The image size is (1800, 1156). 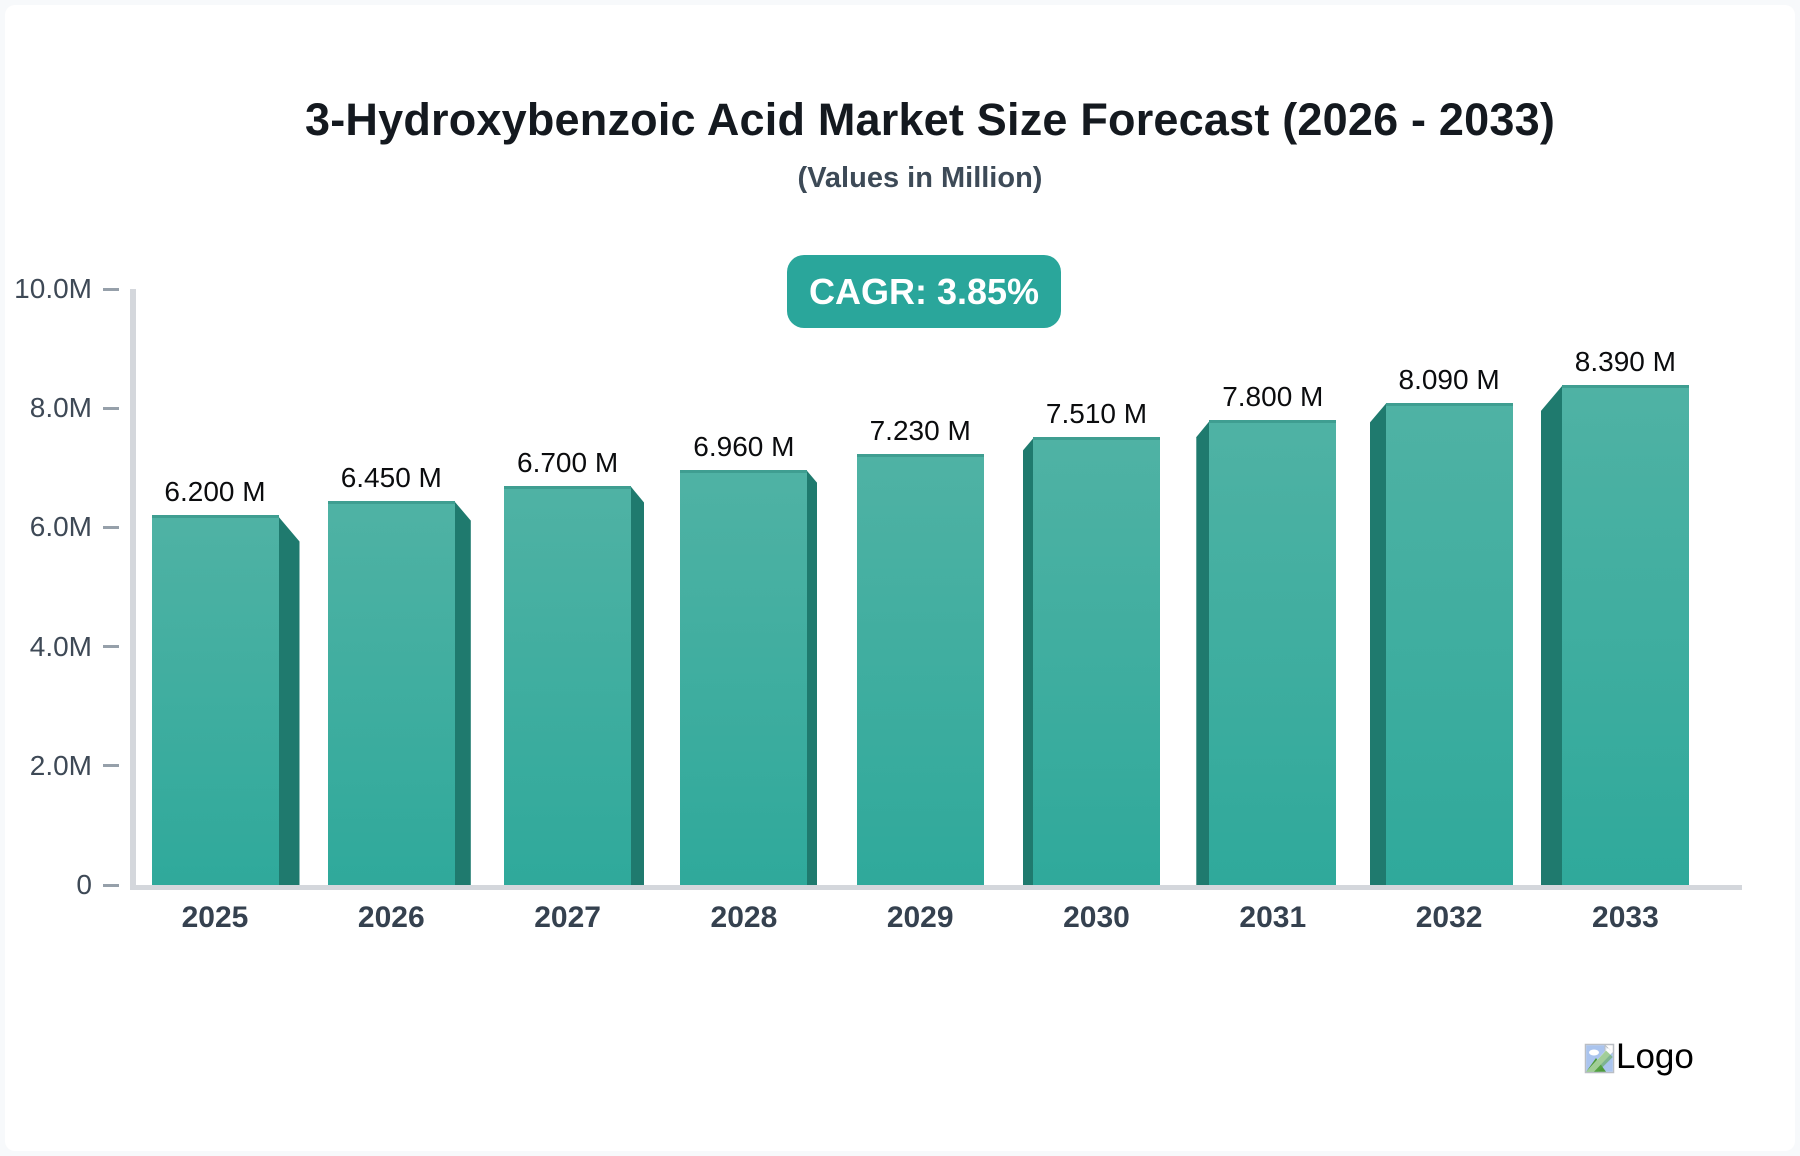 What do you see at coordinates (1655, 1056) in the screenshot?
I see `logo-alt-text: Logo` at bounding box center [1655, 1056].